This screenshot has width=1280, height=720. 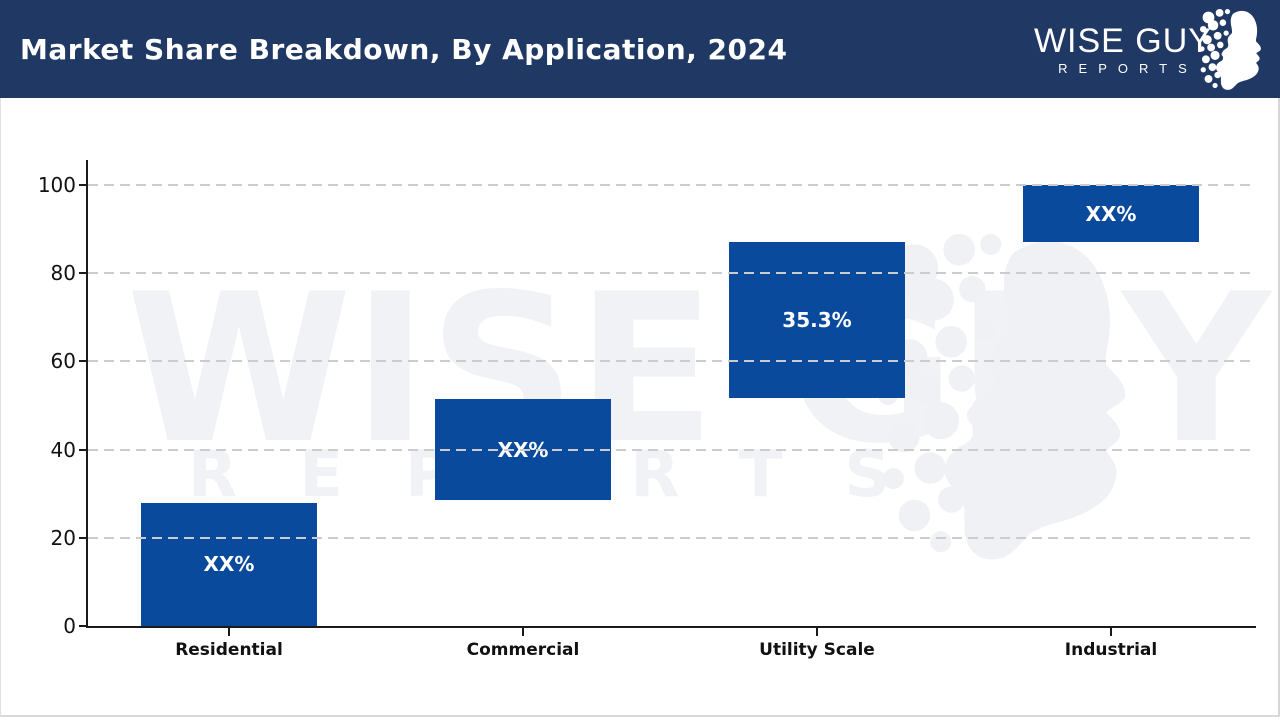 I want to click on page-border-right, so click(x=1279, y=407).